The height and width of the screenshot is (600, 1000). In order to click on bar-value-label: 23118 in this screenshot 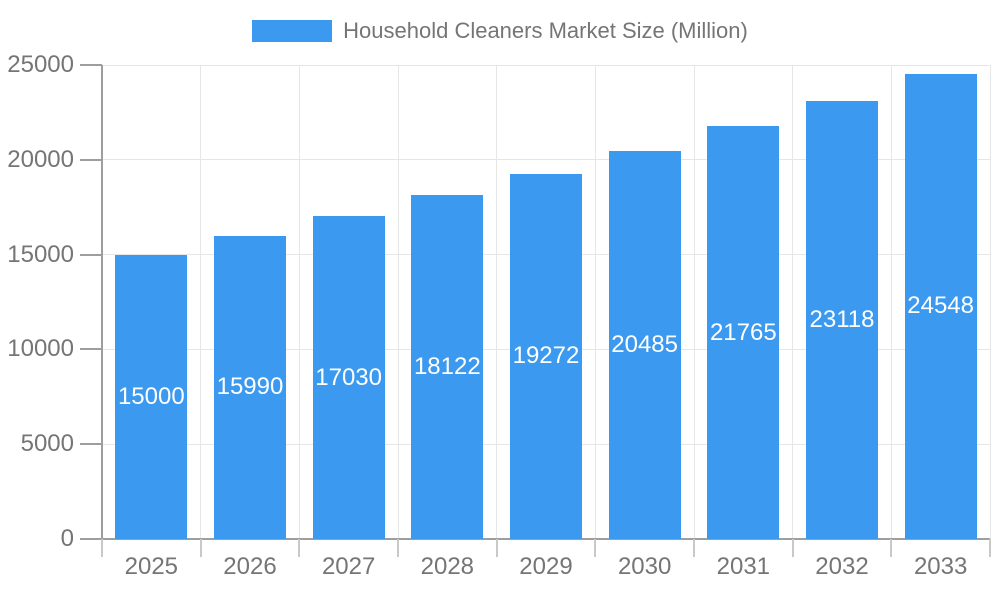, I will do `click(842, 319)`.